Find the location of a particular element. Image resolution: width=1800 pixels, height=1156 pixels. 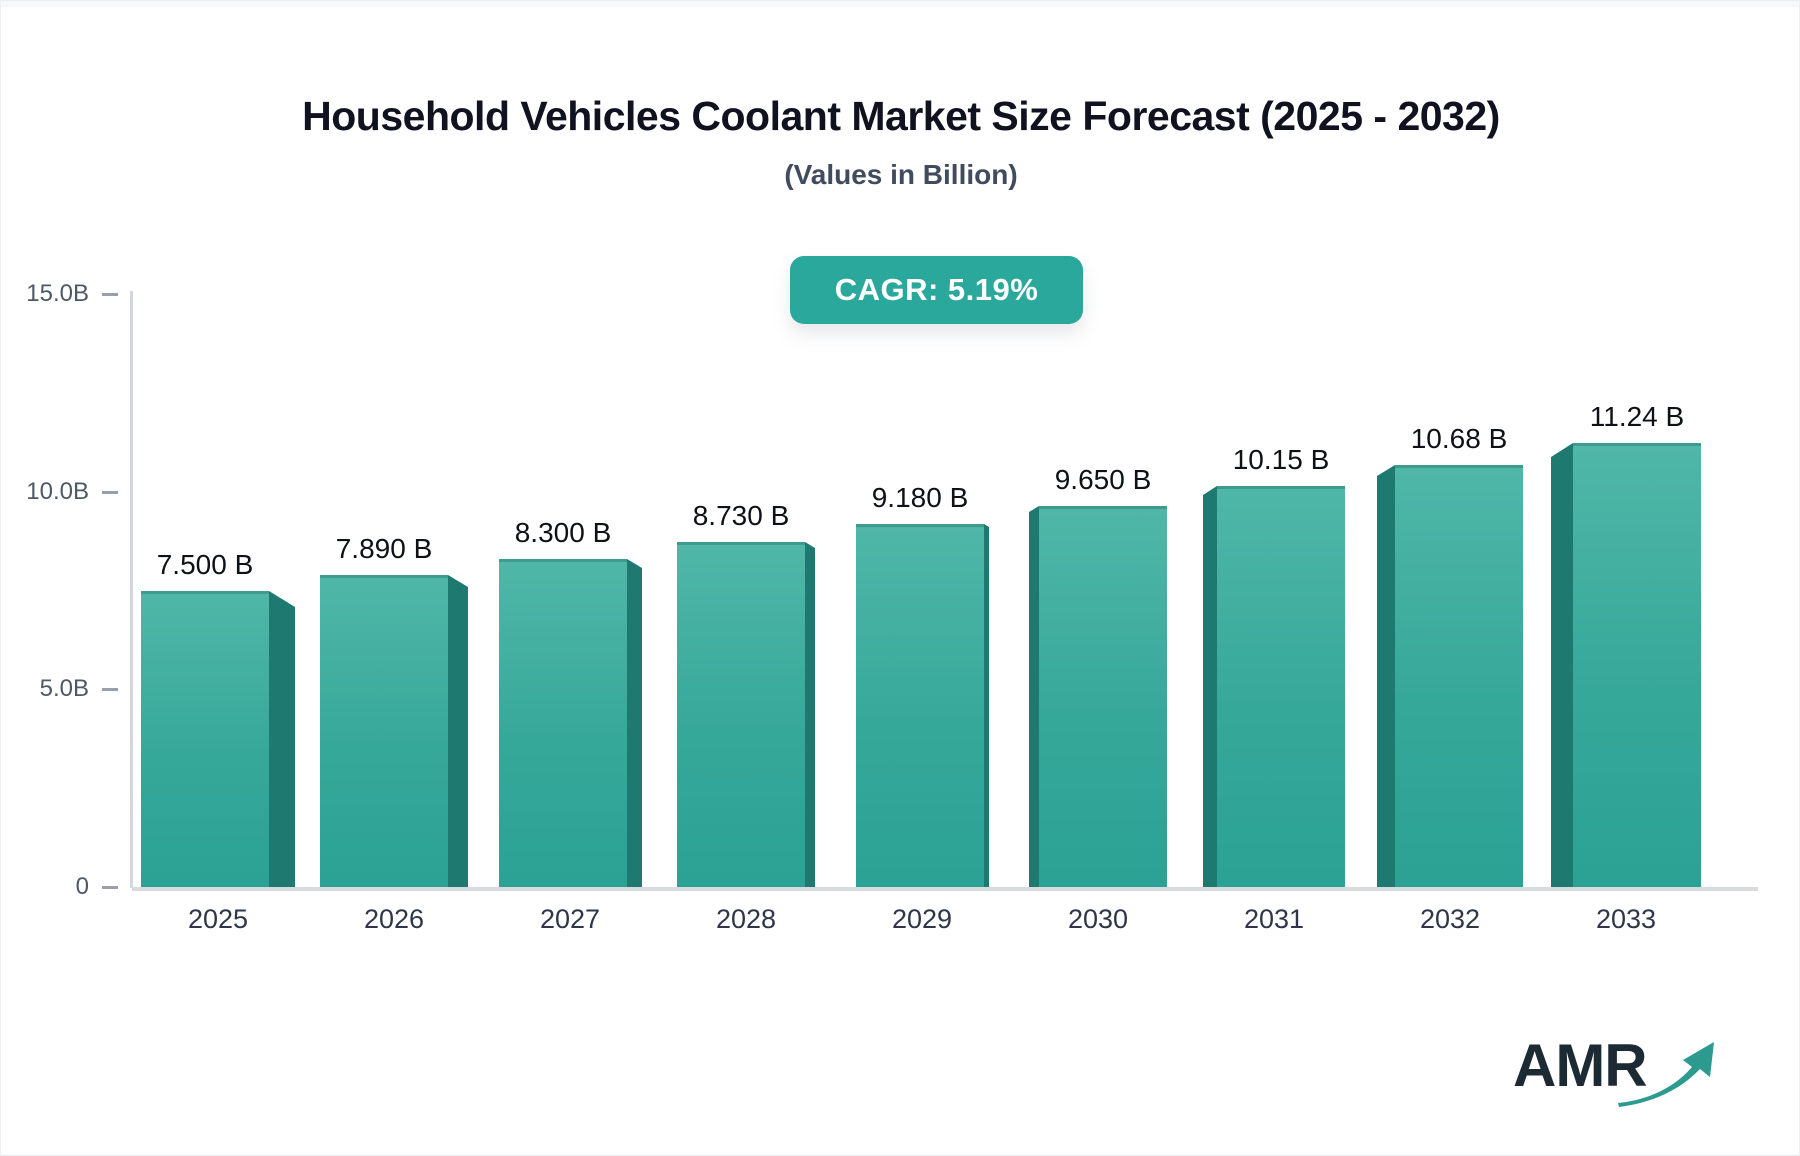

bar-2025 is located at coordinates (218, 739).